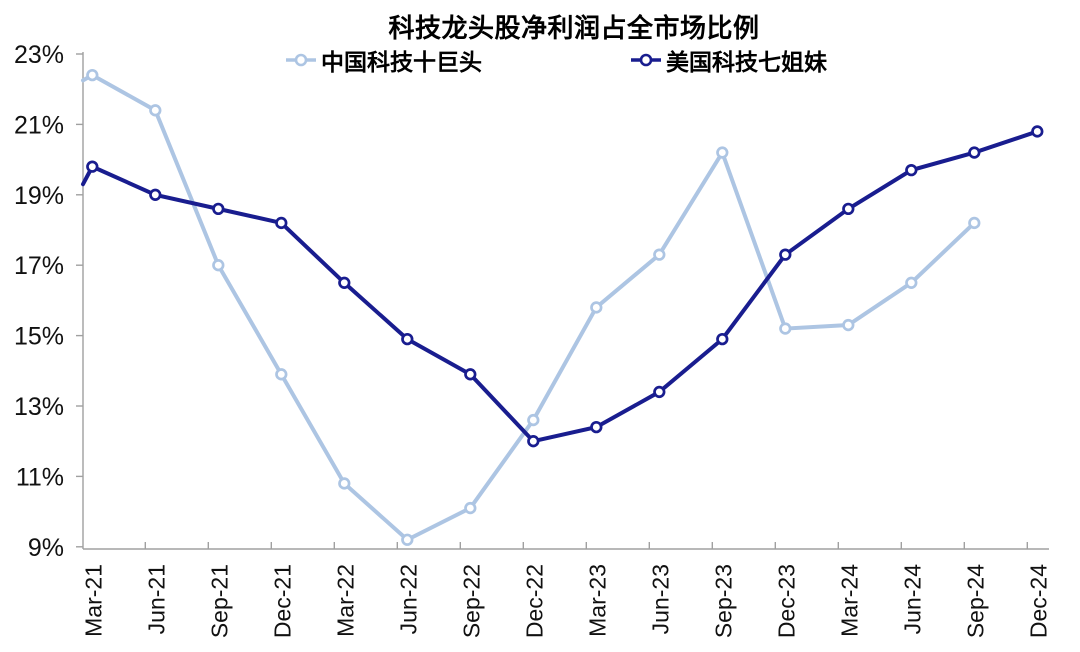  Describe the element at coordinates (46, 548) in the screenshot. I see `y-tick-label: 9%` at that location.